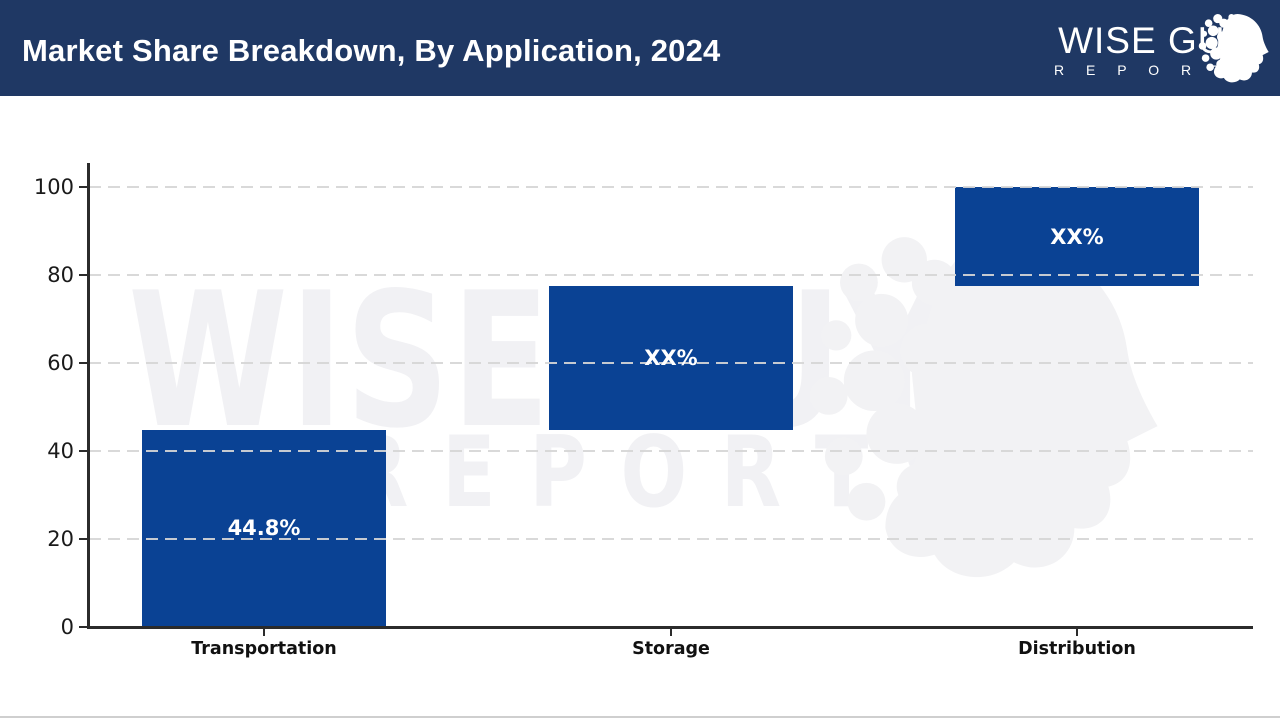 This screenshot has height=720, width=1280. What do you see at coordinates (671, 649) in the screenshot?
I see `x-category-label: Storage` at bounding box center [671, 649].